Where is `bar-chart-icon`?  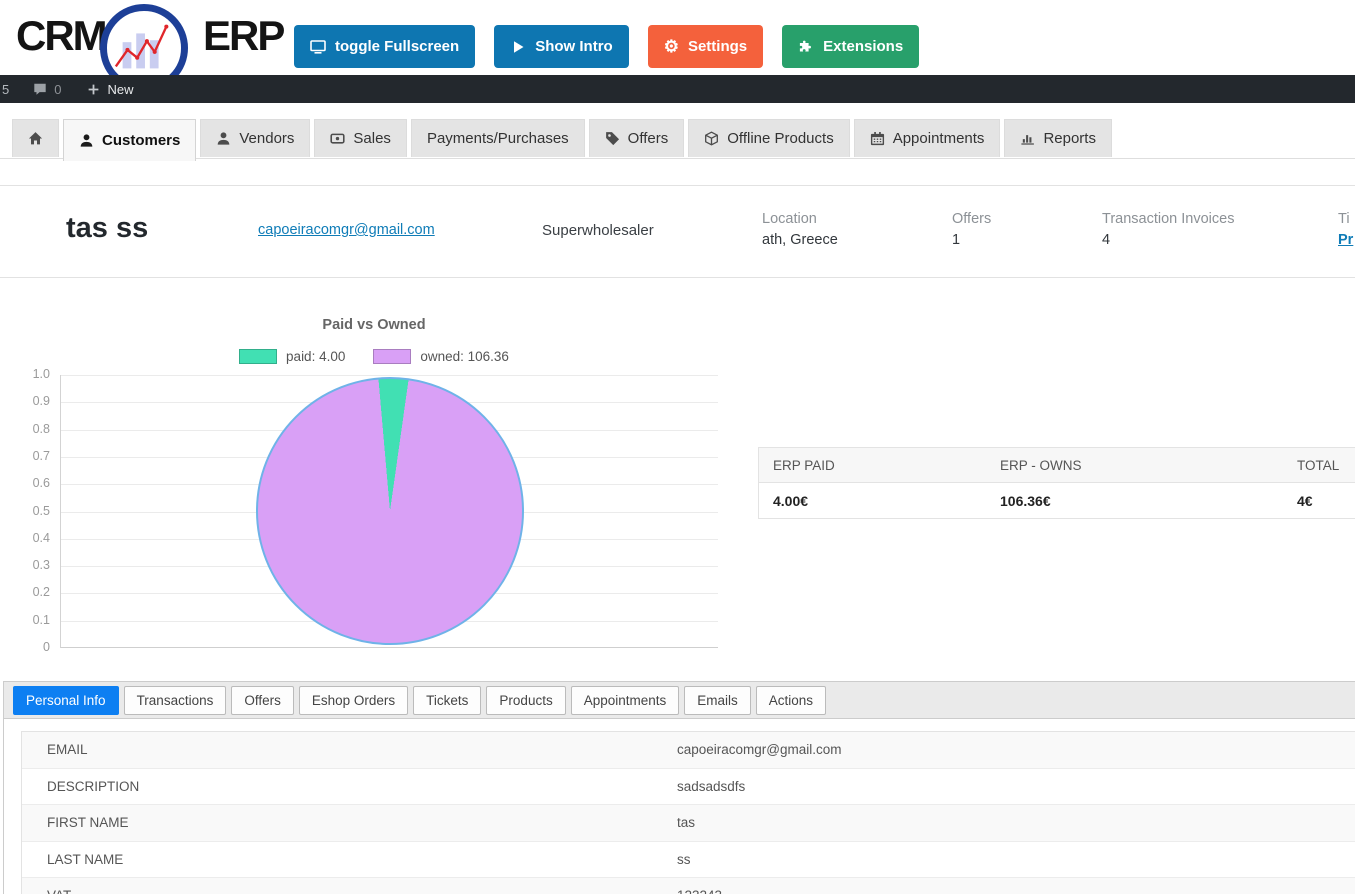 bar-chart-icon is located at coordinates (1027, 138).